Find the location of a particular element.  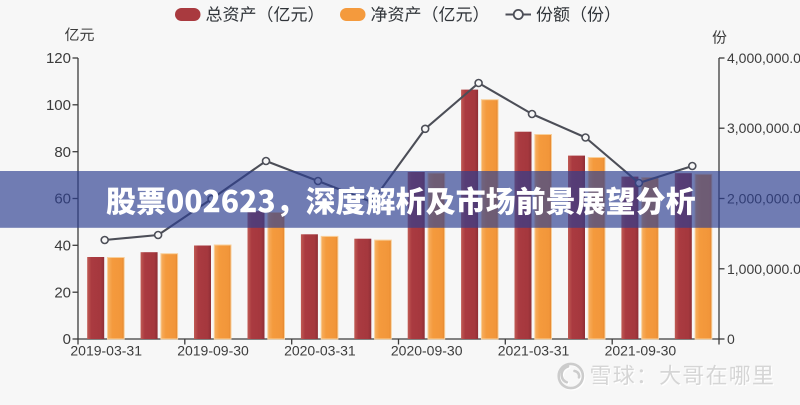

svg-text: 2021-03-31 is located at coordinates (534, 350).